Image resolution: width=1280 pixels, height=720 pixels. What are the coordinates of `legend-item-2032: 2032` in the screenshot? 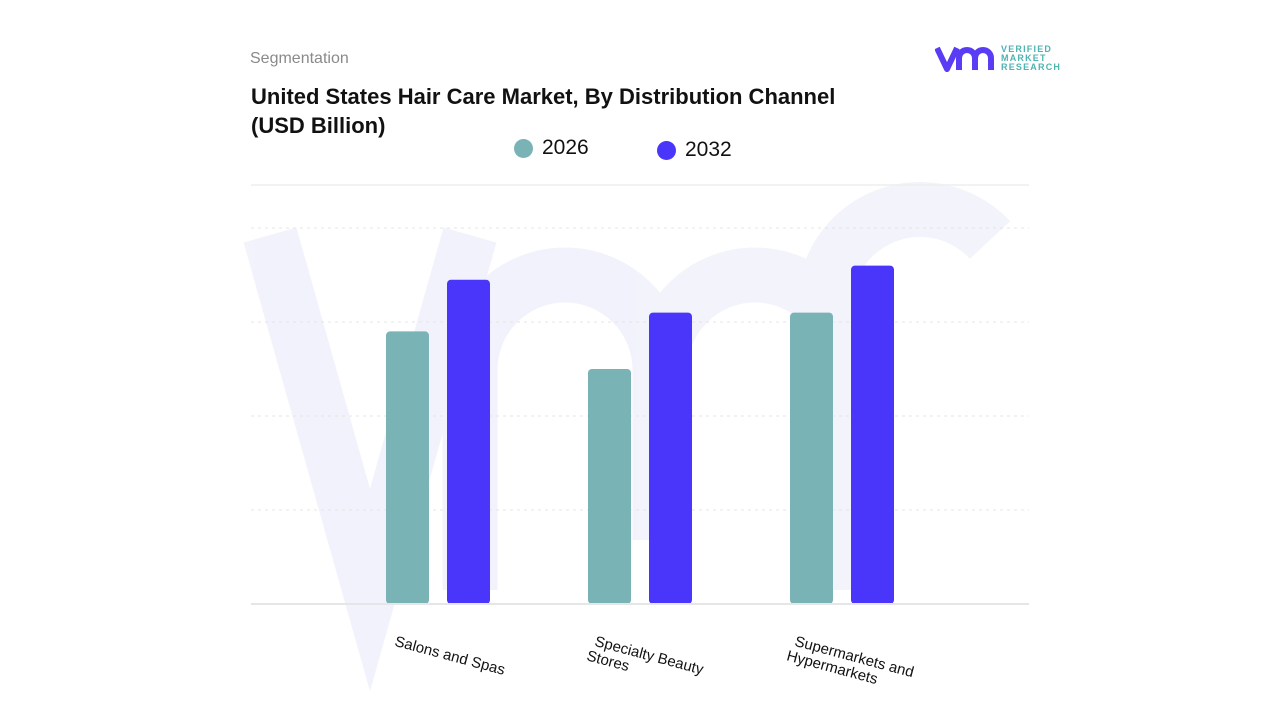 It's located at (694, 150).